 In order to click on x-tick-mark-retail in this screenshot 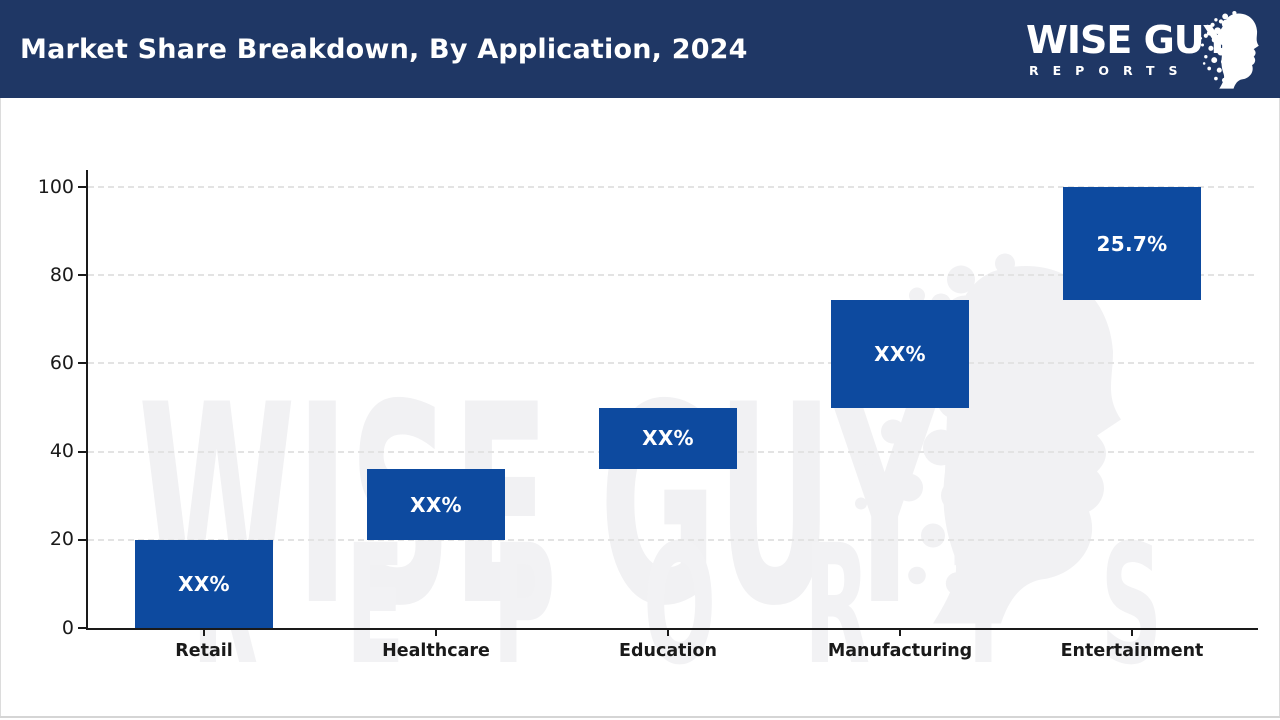, I will do `click(204, 633)`.